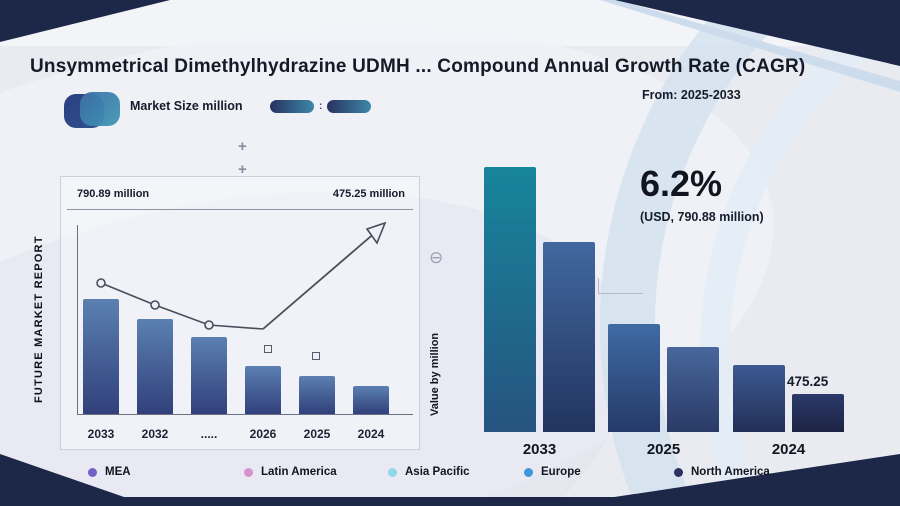 The width and height of the screenshot is (900, 506). Describe the element at coordinates (392, 472) in the screenshot. I see `legend-dot-asia-pacific` at that location.